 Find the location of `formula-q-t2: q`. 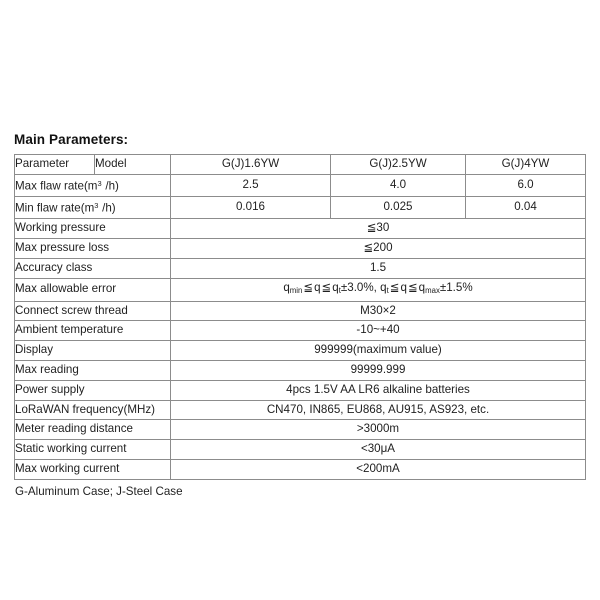

formula-q-t2: q is located at coordinates (383, 287).